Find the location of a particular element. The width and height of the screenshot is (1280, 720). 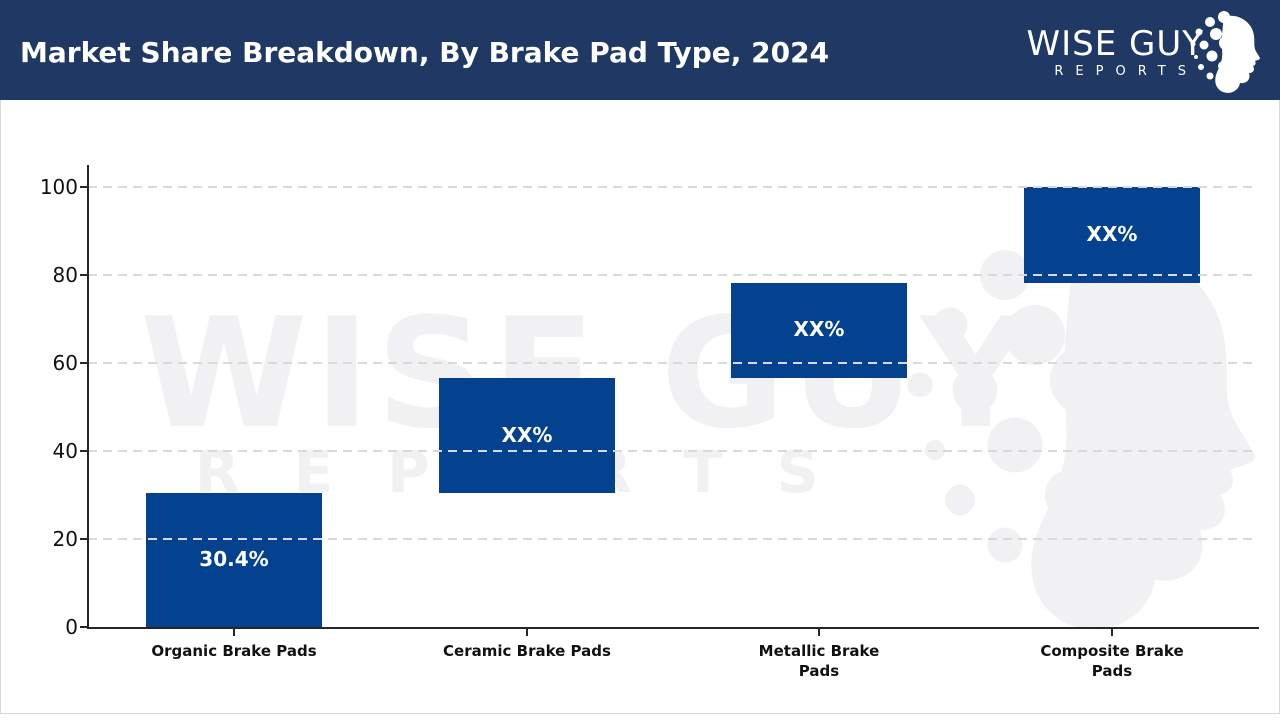

wise-guy-logo: WISE GUY REPORTS is located at coordinates (1137, 51).